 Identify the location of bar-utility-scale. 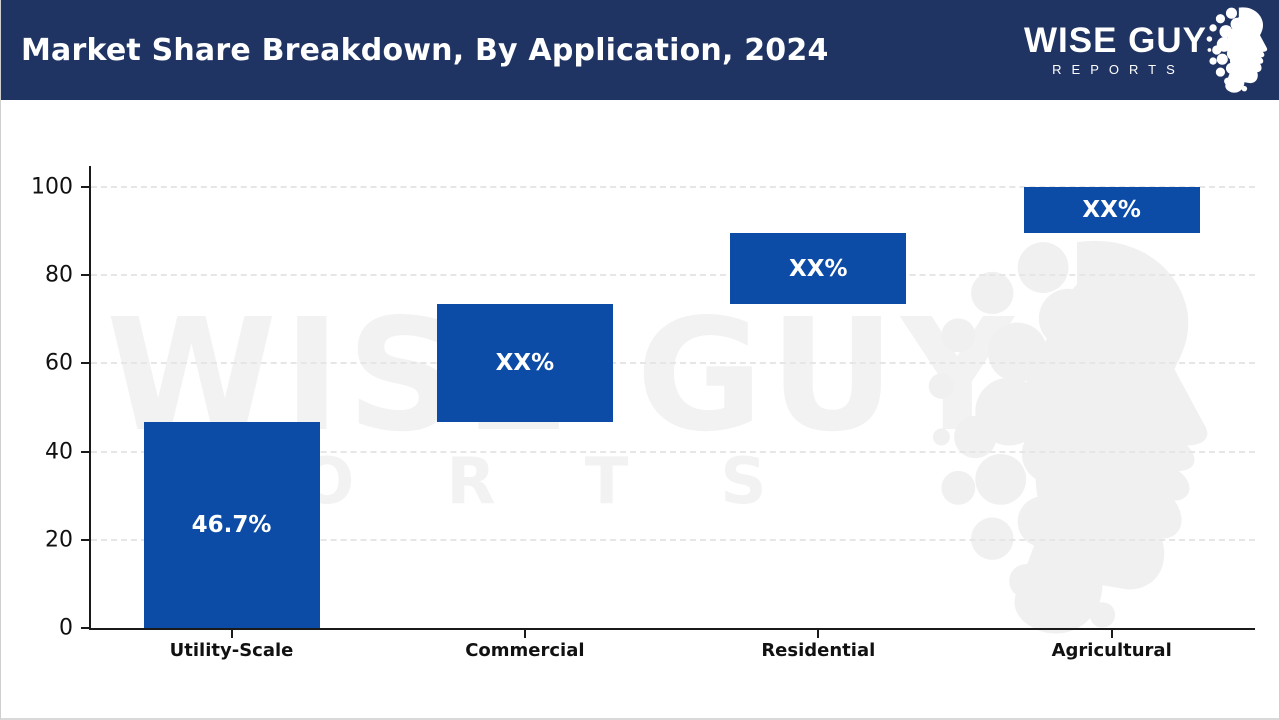
(231, 525).